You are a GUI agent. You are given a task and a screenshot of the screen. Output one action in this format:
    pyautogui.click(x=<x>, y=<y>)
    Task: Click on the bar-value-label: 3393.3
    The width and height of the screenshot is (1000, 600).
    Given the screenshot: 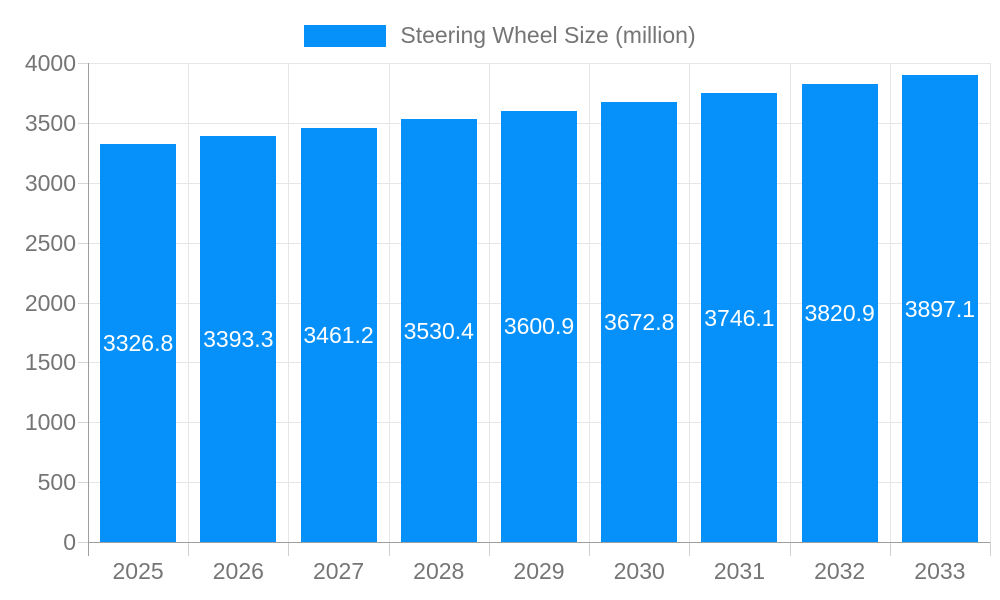 What is the action you would take?
    pyautogui.click(x=238, y=338)
    